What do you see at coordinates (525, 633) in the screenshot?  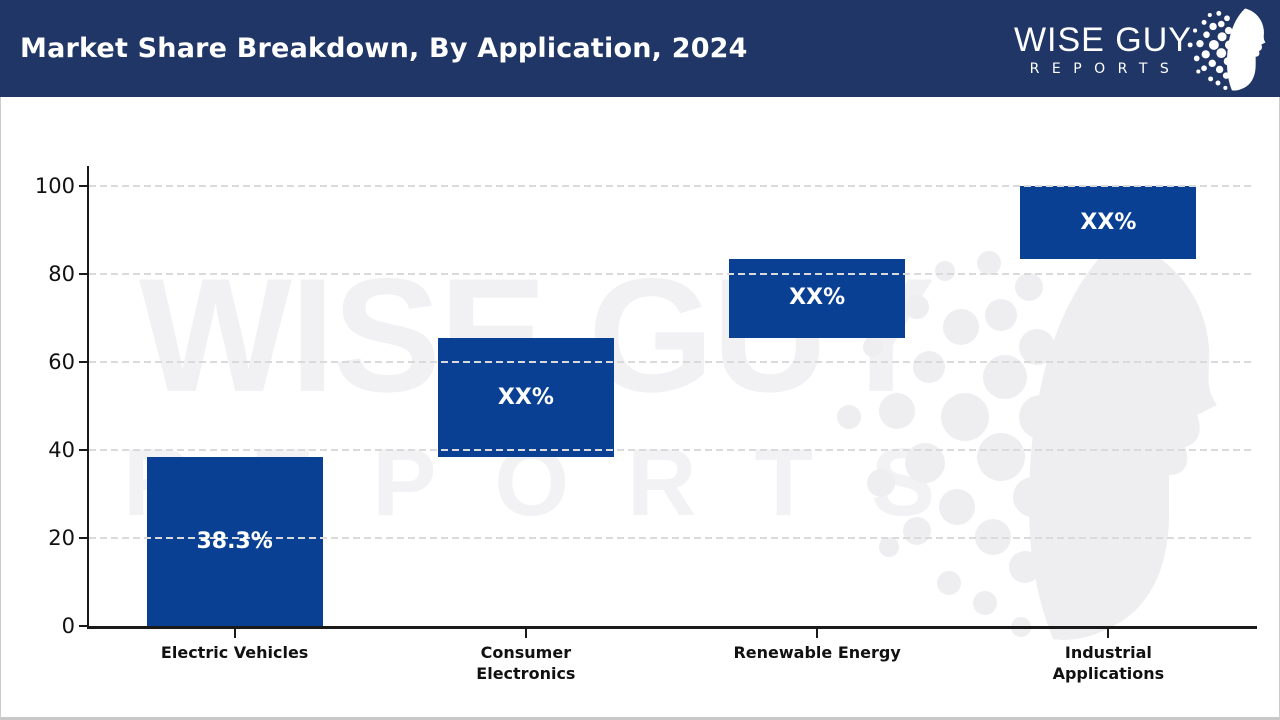 I see `x-tick-mark-consumer-electronics` at bounding box center [525, 633].